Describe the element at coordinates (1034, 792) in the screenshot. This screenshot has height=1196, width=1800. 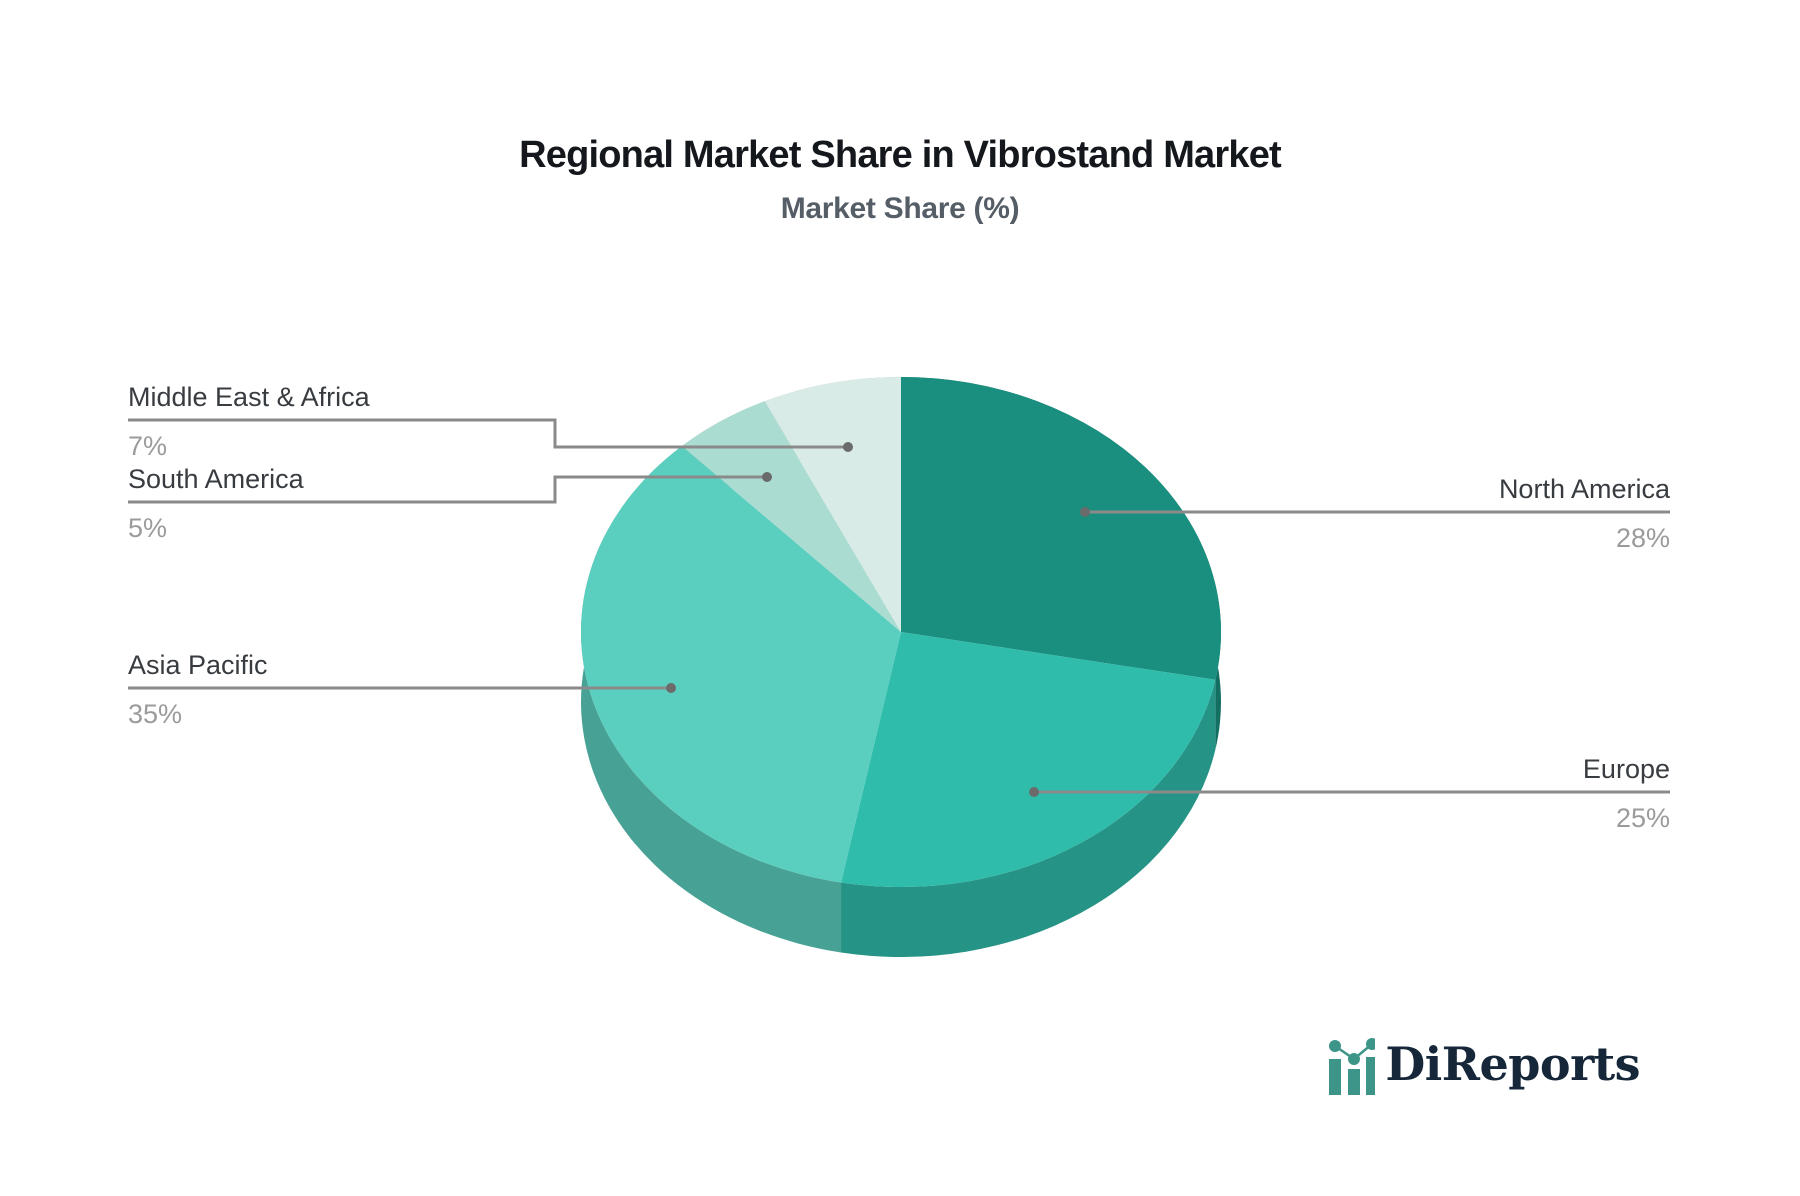
I see `leader-dot-europe` at that location.